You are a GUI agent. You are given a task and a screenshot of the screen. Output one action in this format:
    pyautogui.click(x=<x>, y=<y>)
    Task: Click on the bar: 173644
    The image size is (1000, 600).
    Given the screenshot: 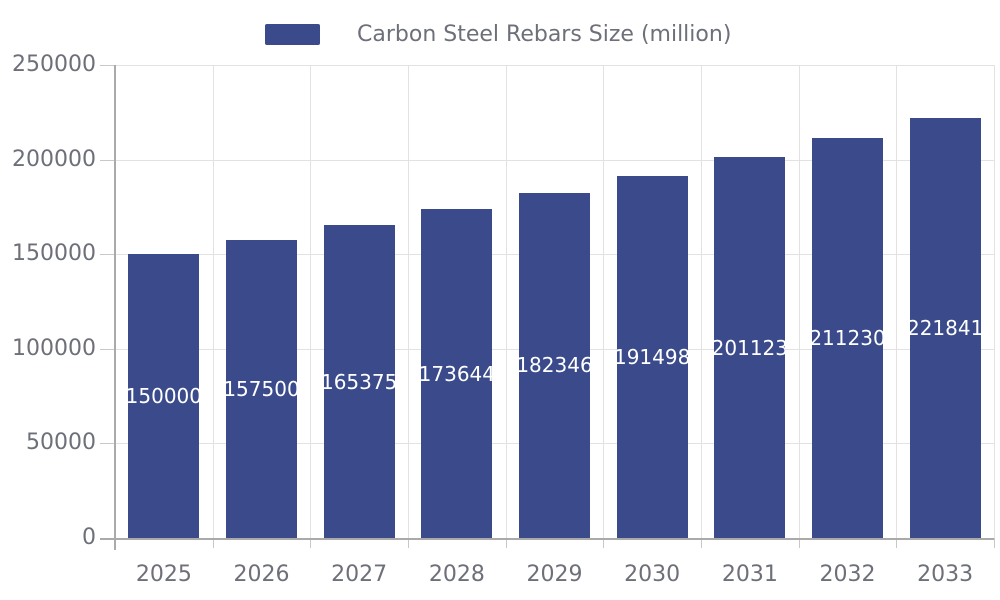 What is the action you would take?
    pyautogui.click(x=457, y=373)
    